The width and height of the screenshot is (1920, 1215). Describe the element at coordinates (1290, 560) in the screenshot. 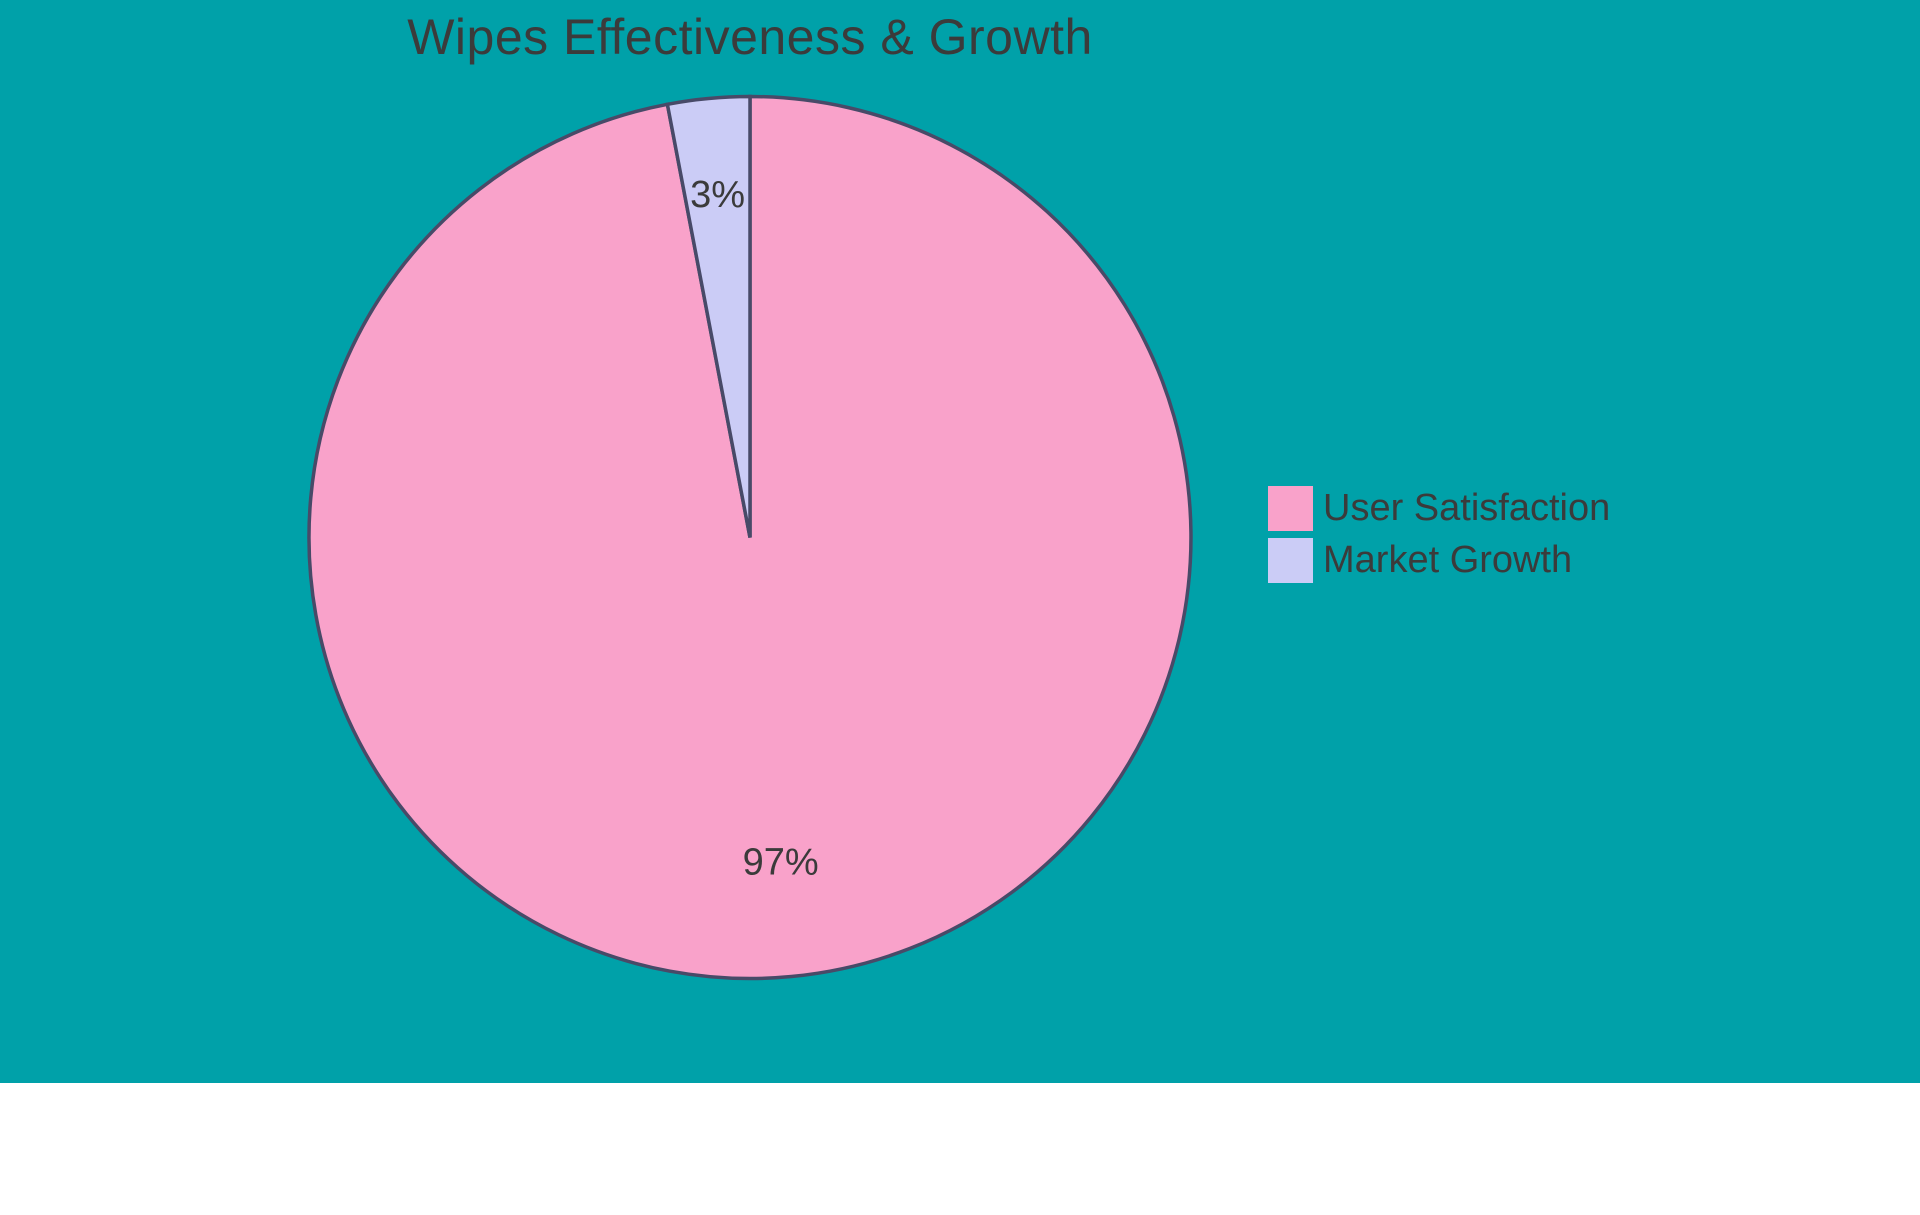

I see `legend-swatch-market-growth` at that location.